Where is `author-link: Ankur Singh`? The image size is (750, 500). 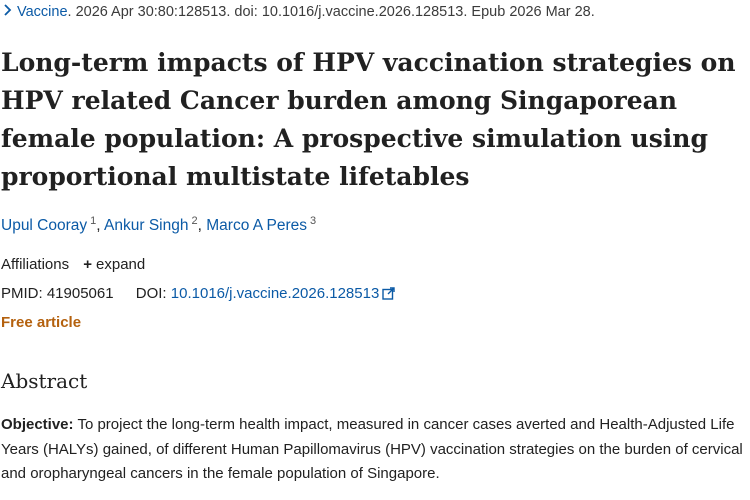 author-link: Ankur Singh is located at coordinates (146, 225).